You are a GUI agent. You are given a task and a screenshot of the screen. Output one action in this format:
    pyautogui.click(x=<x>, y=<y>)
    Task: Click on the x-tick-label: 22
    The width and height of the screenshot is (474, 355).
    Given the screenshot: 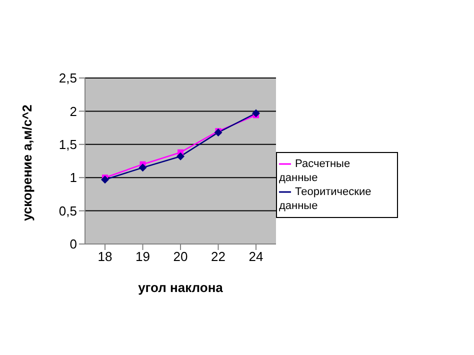 What is the action you would take?
    pyautogui.click(x=218, y=256)
    